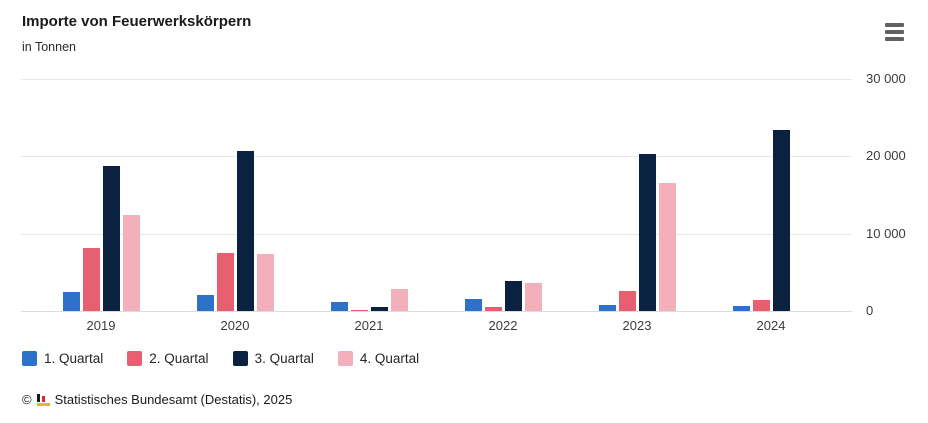 The height and width of the screenshot is (423, 928). What do you see at coordinates (74, 358) in the screenshot?
I see `legend-label: 1. Quartal` at bounding box center [74, 358].